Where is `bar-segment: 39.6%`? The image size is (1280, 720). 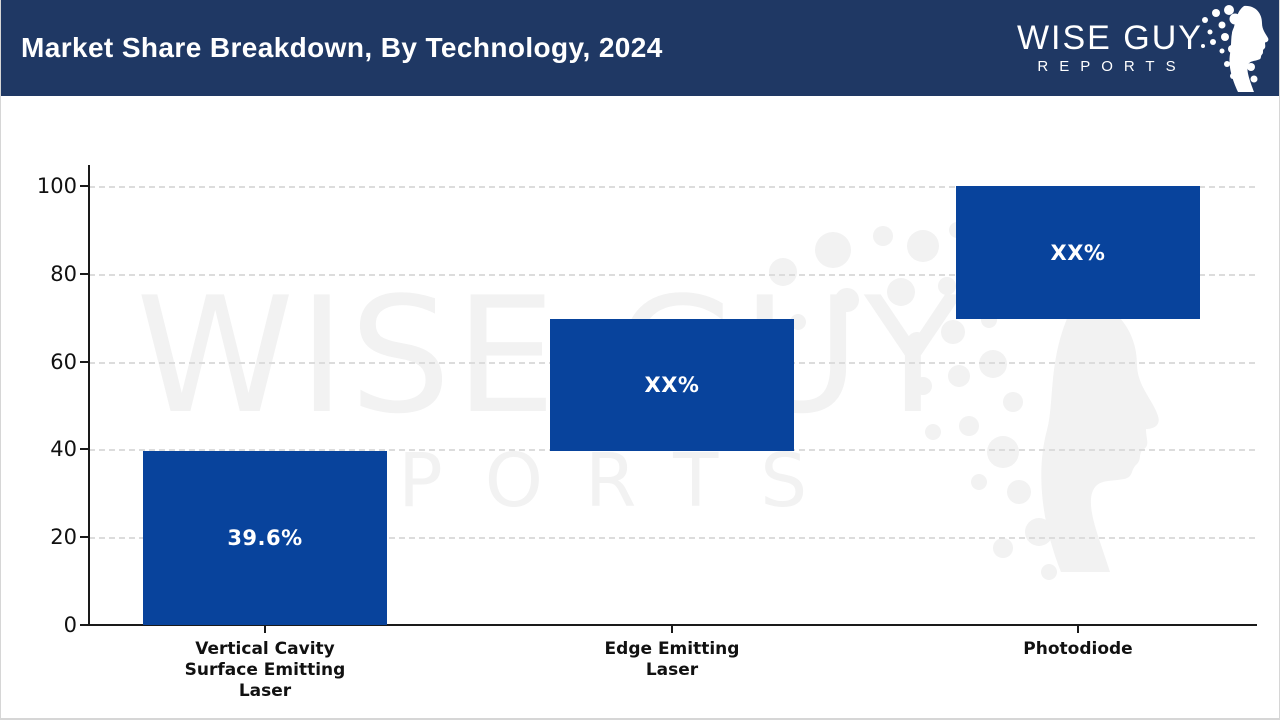
bar-segment: 39.6% is located at coordinates (265, 538).